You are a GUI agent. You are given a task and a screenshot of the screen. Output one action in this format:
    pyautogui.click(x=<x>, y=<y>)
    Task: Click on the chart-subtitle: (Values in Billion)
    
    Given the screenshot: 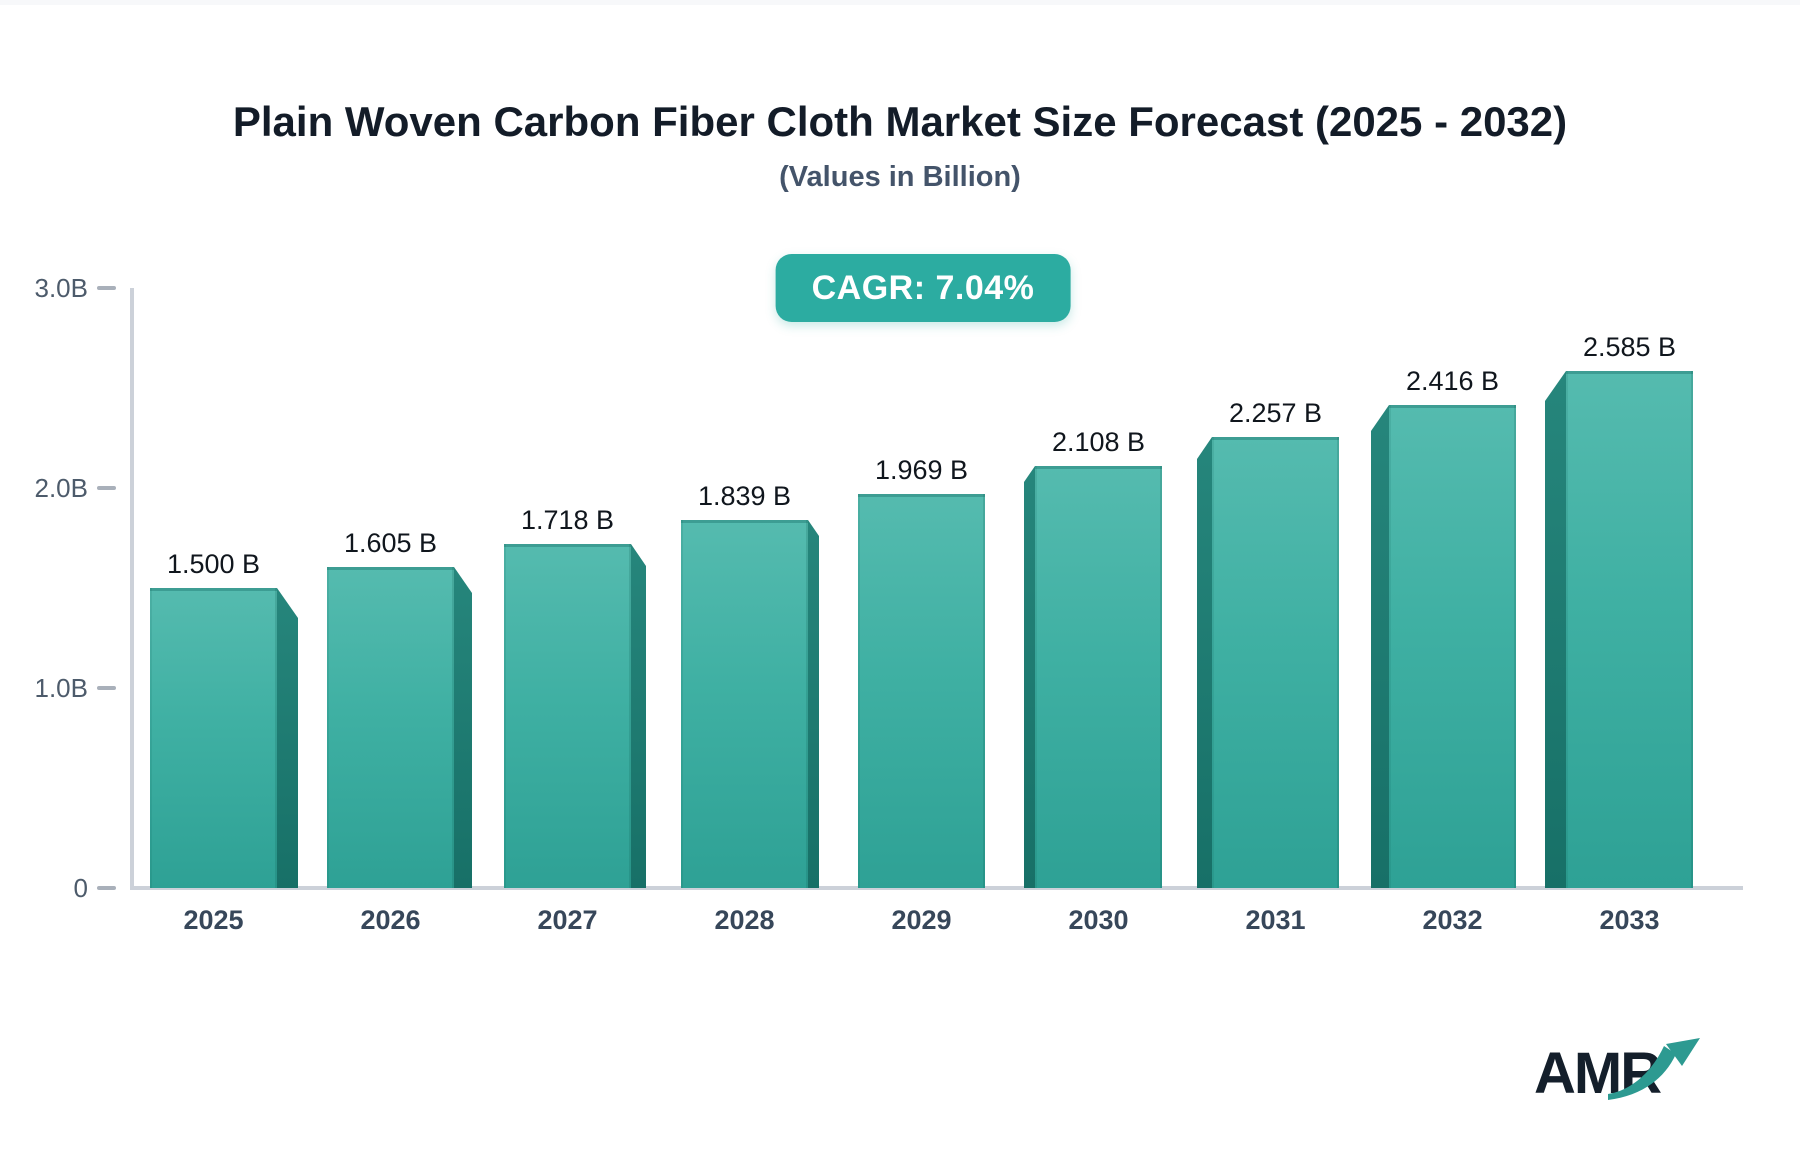 What is the action you would take?
    pyautogui.click(x=900, y=177)
    